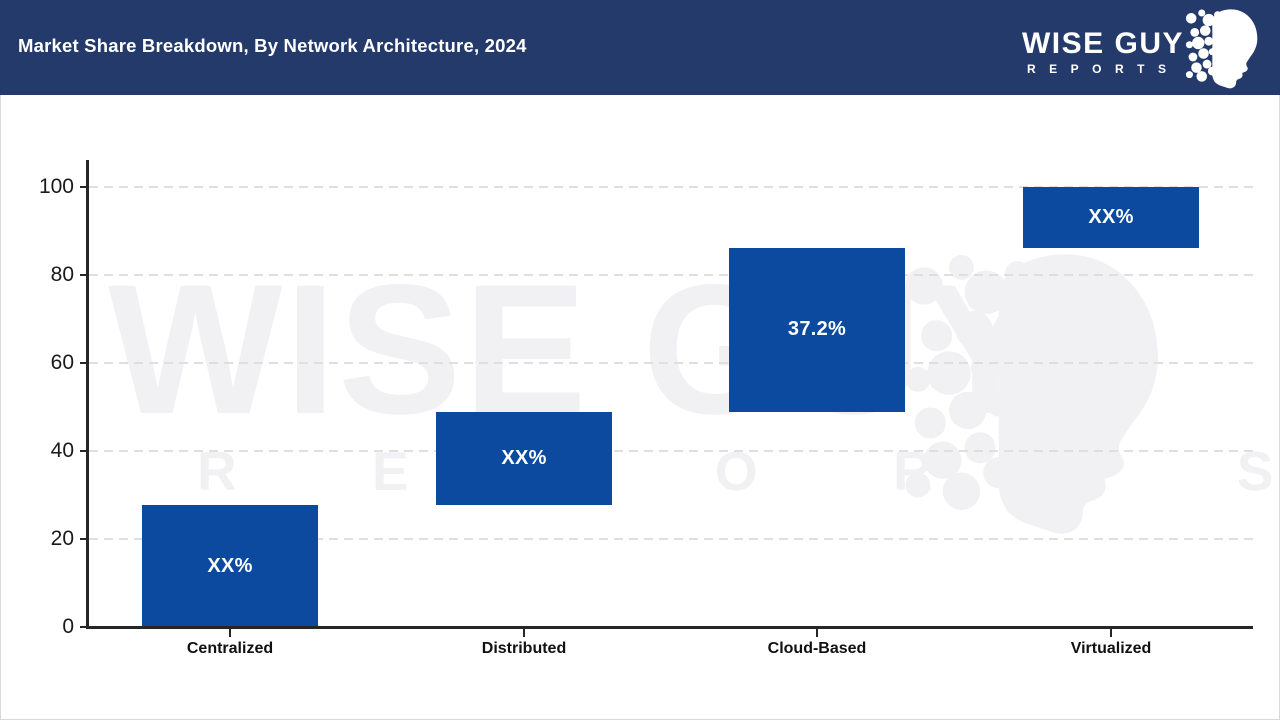 This screenshot has width=1280, height=720. I want to click on brand-logo: WISE GUY REPORTS, so click(1148, 50).